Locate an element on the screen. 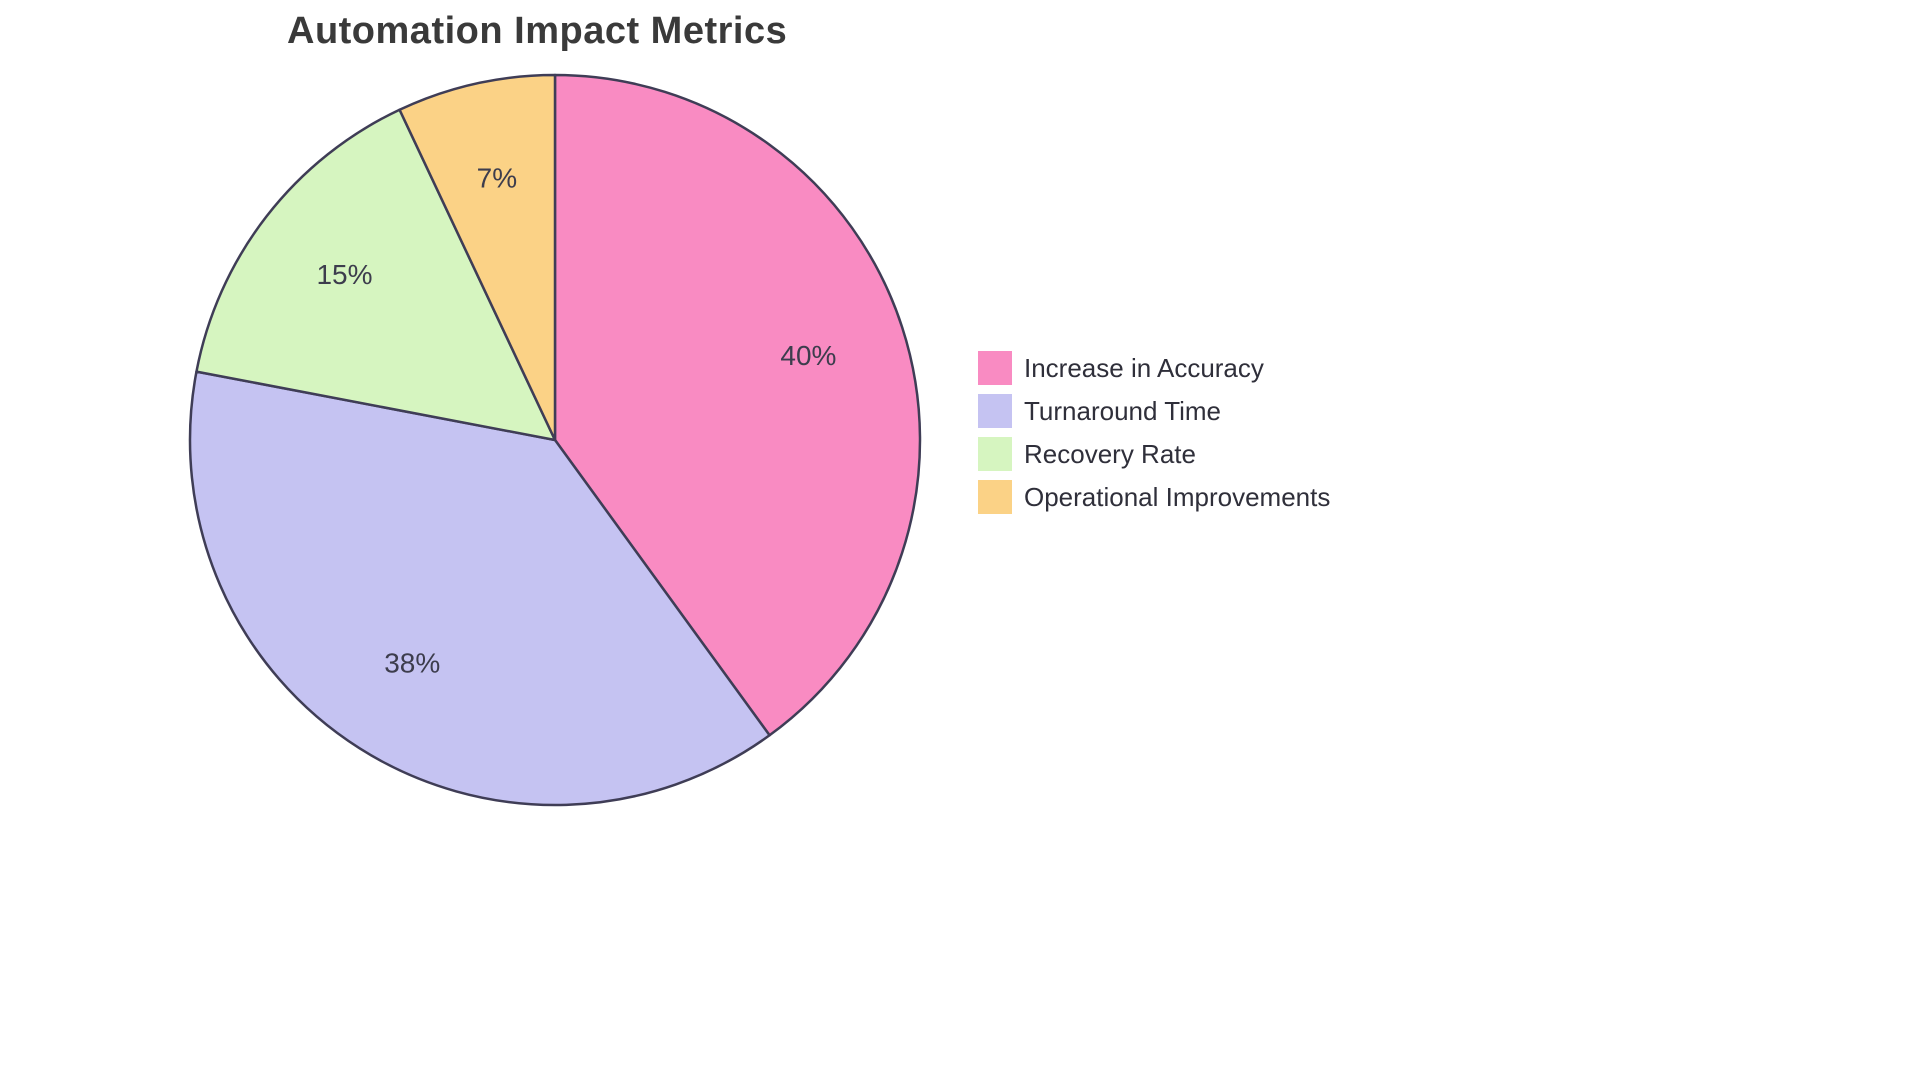 Image resolution: width=1920 pixels, height=1083 pixels. legend-item-1: Turnaround Time is located at coordinates (1154, 411).